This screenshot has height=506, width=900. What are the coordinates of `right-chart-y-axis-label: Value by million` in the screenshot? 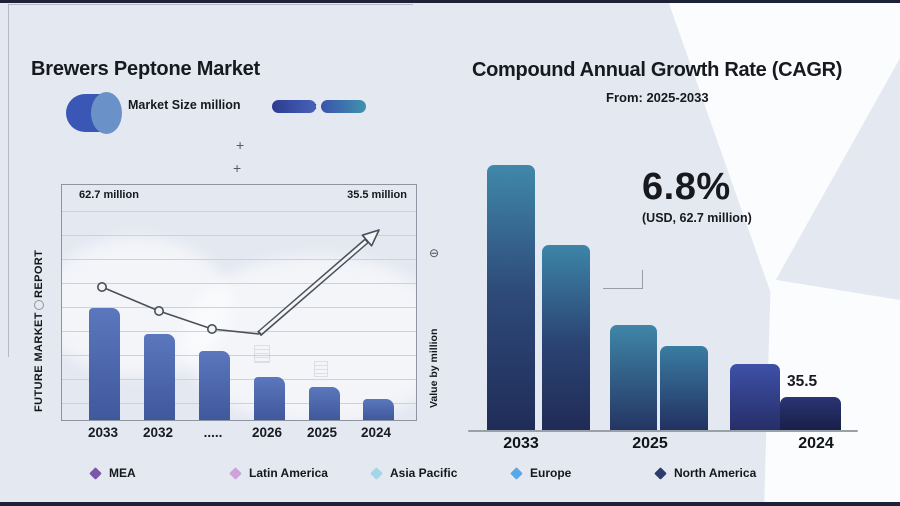 It's located at (434, 352).